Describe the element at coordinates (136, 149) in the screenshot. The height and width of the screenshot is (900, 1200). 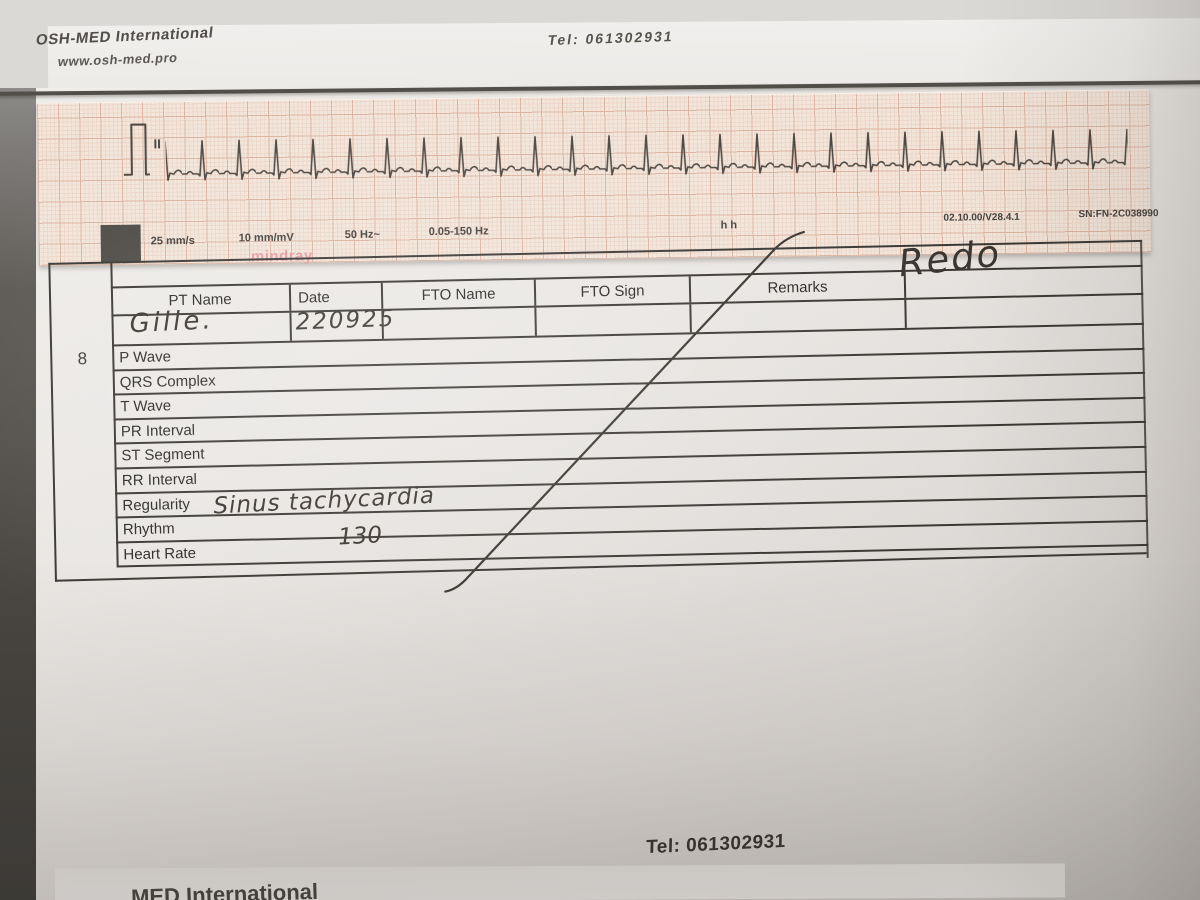
I see `calibration-pulse` at that location.